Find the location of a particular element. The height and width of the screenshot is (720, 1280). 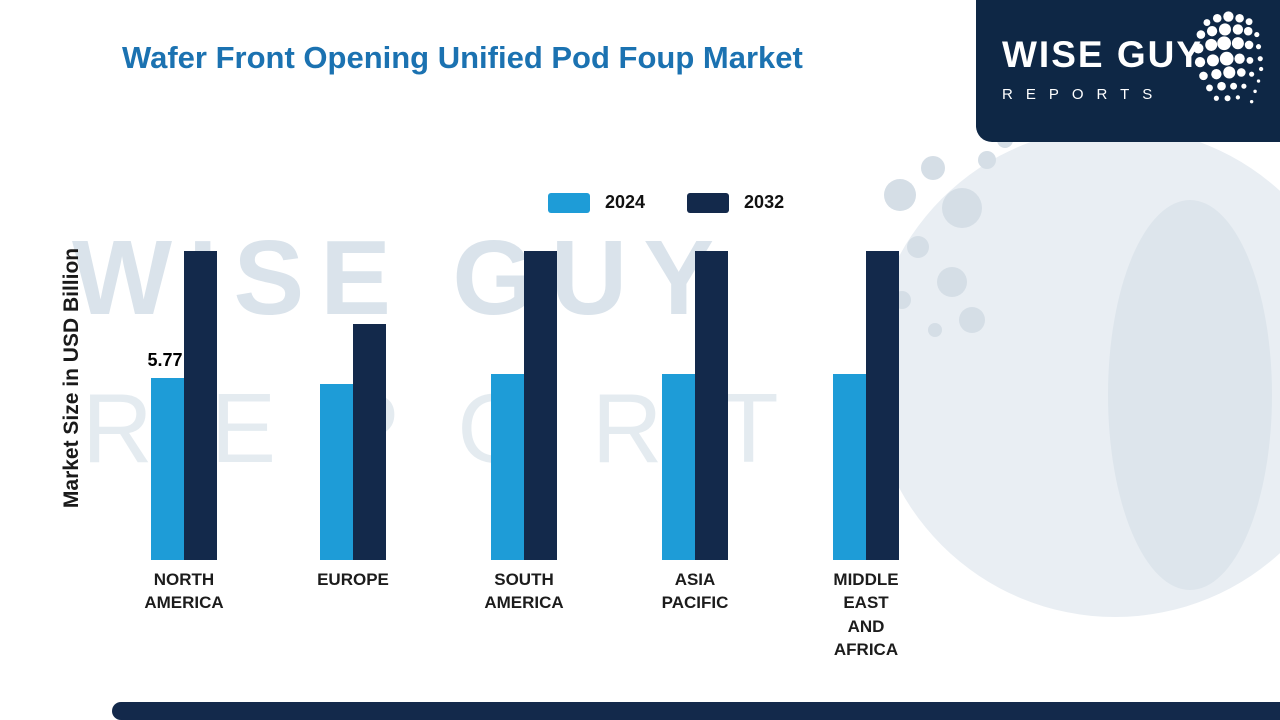

category-label: NORTH AMERICA is located at coordinates (184, 591).